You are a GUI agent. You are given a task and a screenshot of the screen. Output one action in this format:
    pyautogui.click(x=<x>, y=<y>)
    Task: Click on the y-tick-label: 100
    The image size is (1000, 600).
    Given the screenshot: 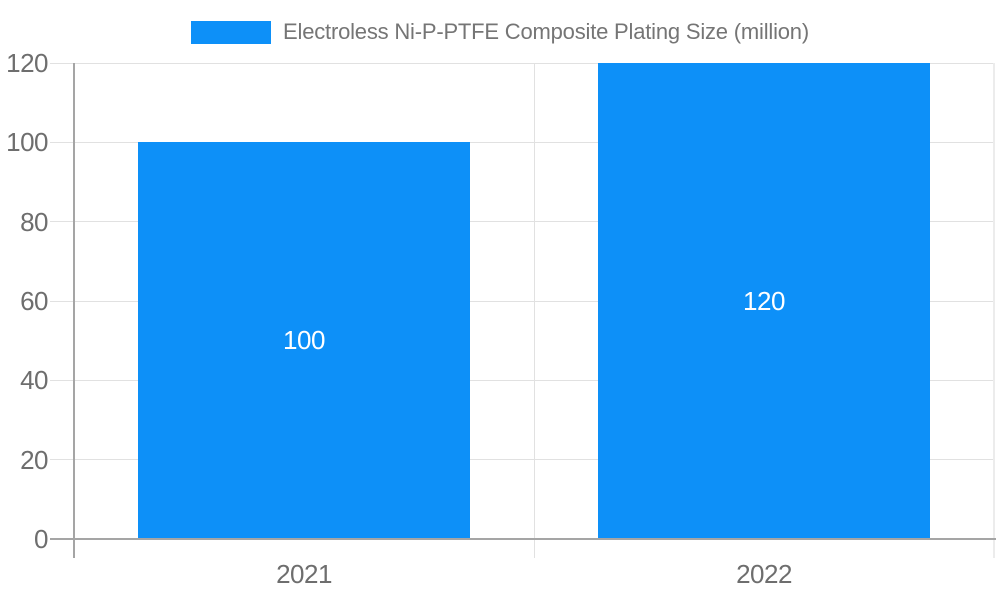 What is the action you would take?
    pyautogui.click(x=27, y=142)
    